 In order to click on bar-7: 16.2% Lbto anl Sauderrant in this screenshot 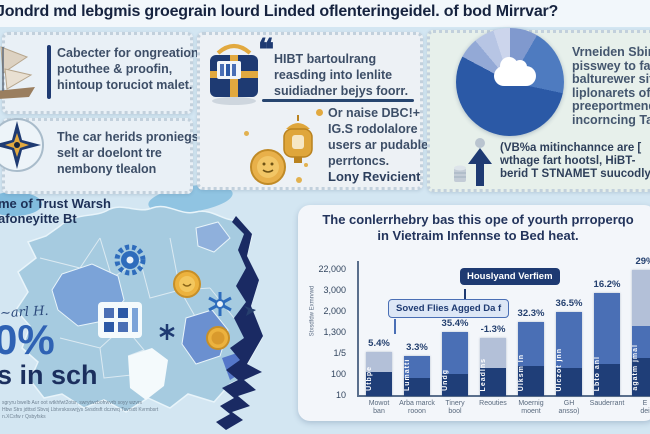, I will do `click(607, 343)`.